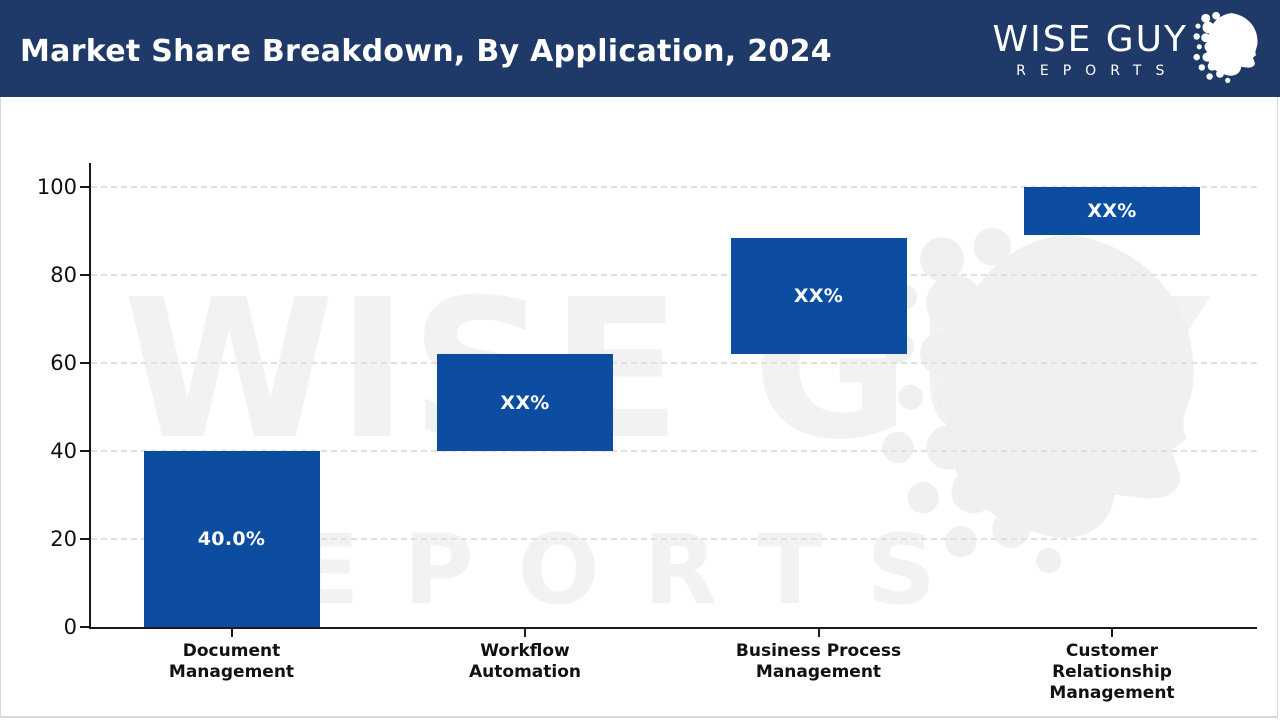 The height and width of the screenshot is (720, 1280). I want to click on category-label-line: Relationship, so click(1112, 672).